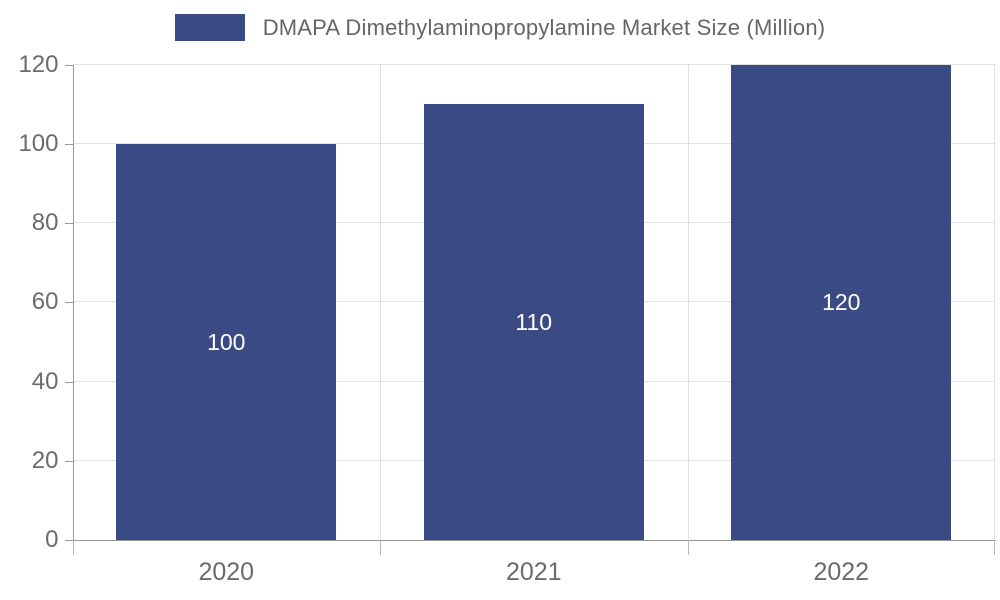 Image resolution: width=1000 pixels, height=600 pixels. What do you see at coordinates (45, 222) in the screenshot?
I see `y-axis-label: 80` at bounding box center [45, 222].